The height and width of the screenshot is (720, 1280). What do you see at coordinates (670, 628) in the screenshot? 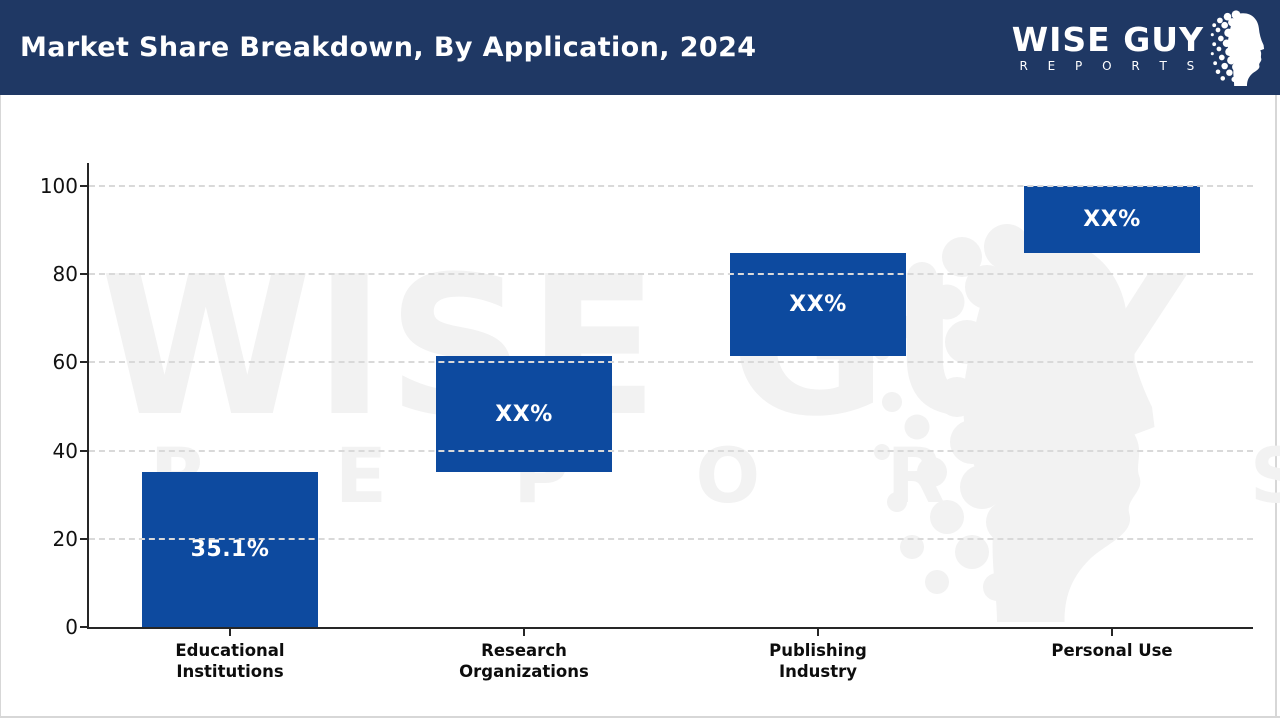
I see `x-axis` at bounding box center [670, 628].